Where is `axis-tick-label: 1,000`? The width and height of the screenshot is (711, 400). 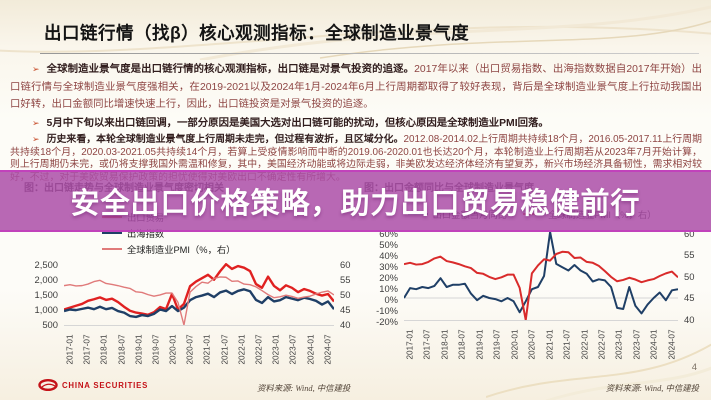
axis-tick-label: 1,000 is located at coordinates (46, 309).